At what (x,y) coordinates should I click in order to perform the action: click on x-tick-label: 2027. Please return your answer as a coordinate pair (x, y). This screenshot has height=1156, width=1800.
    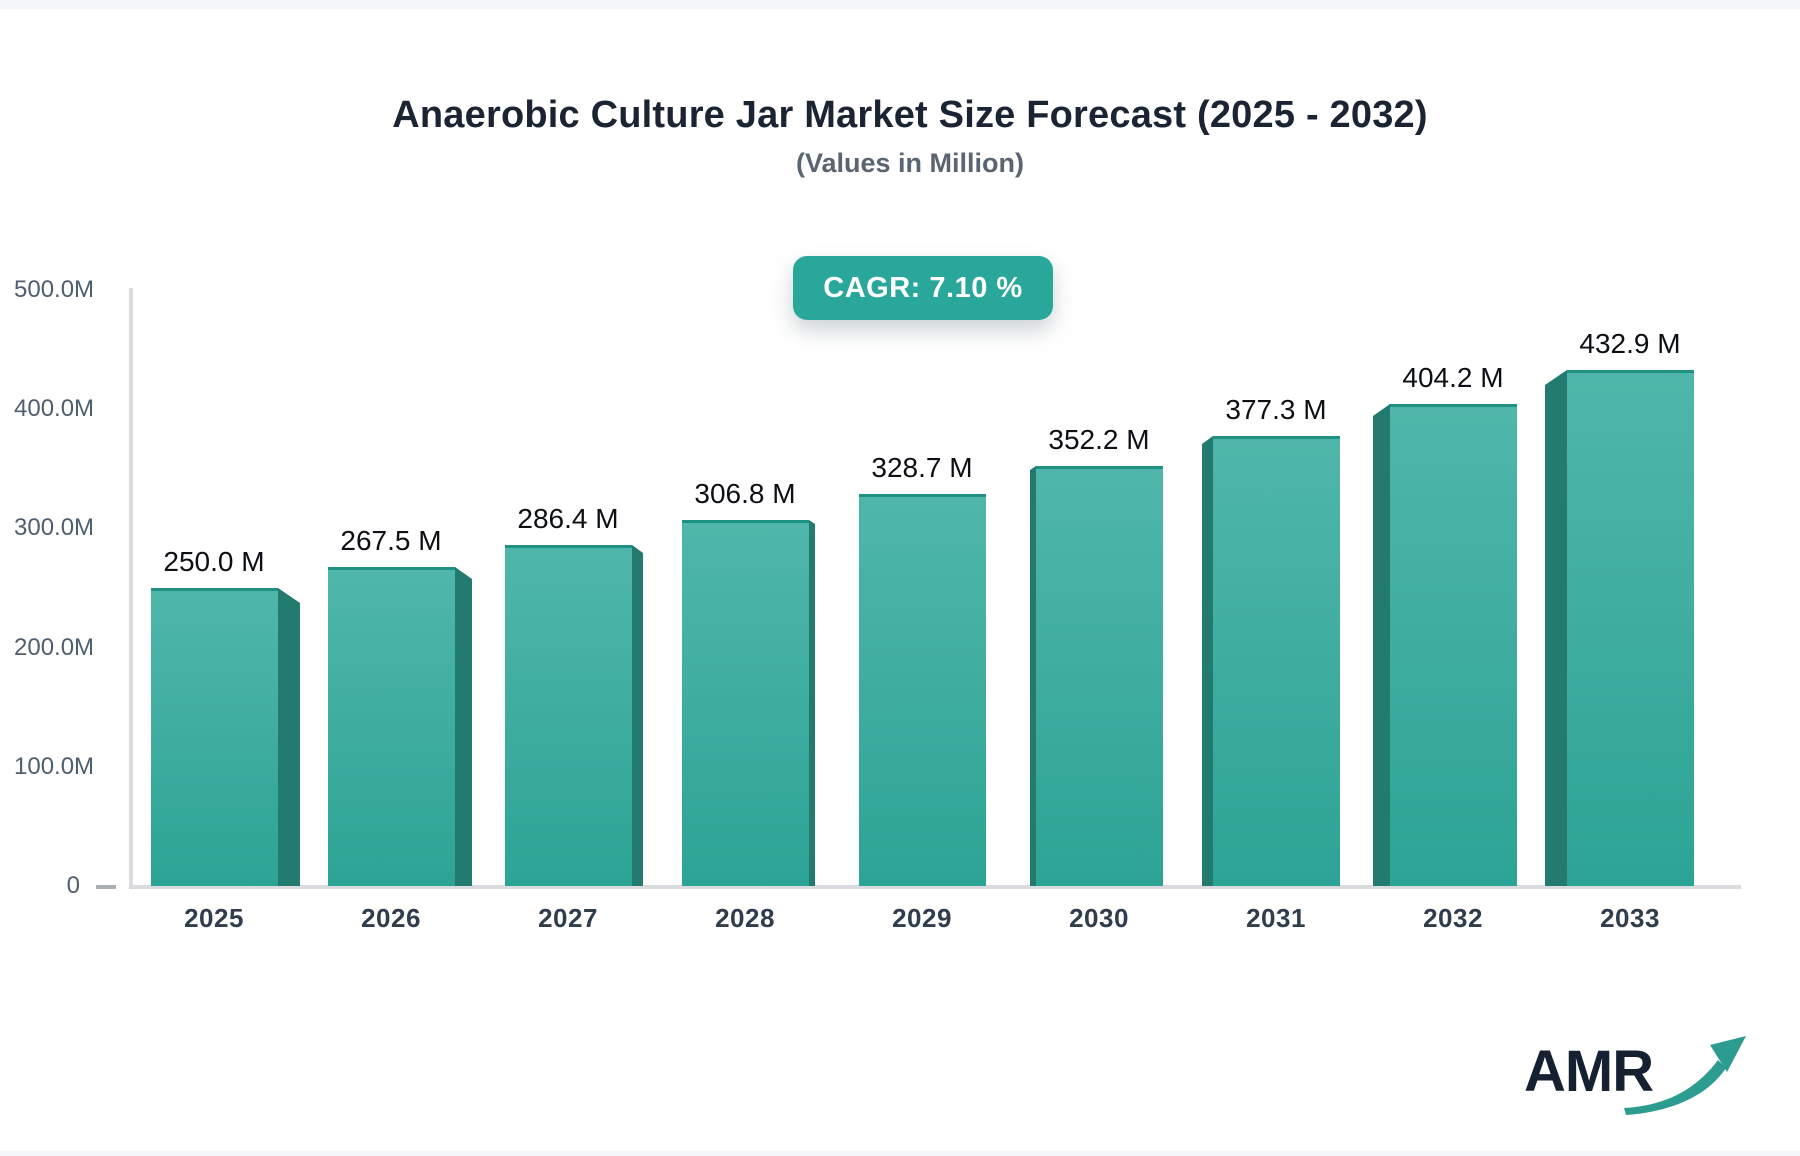
    Looking at the image, I should click on (568, 918).